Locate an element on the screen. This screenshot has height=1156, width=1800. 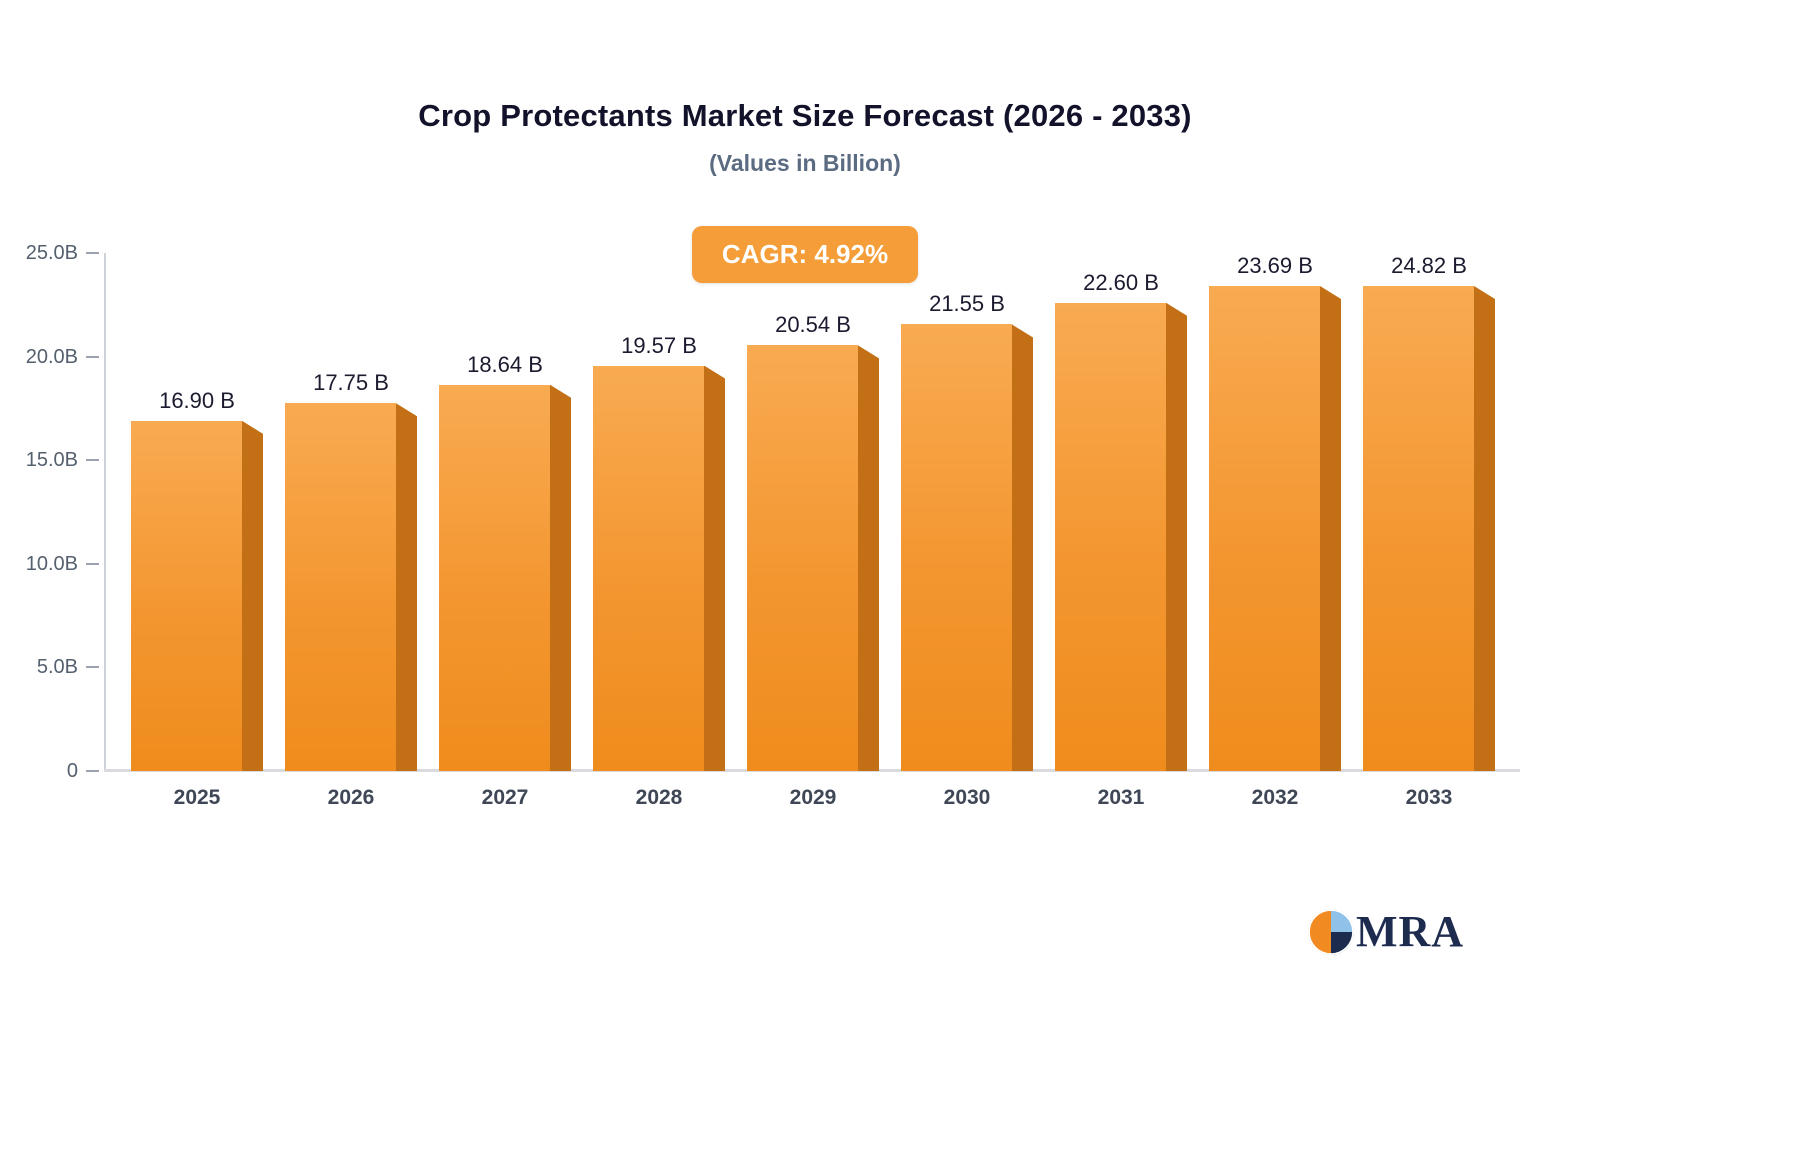
y-axis-line is located at coordinates (105, 512).